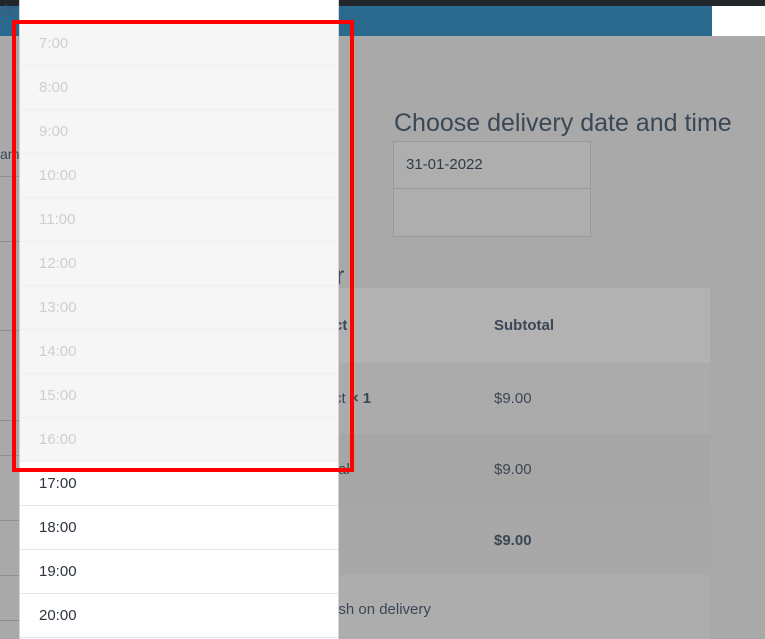 The image size is (765, 639). I want to click on table-row: ct × 1 $9.00, so click(520, 398).